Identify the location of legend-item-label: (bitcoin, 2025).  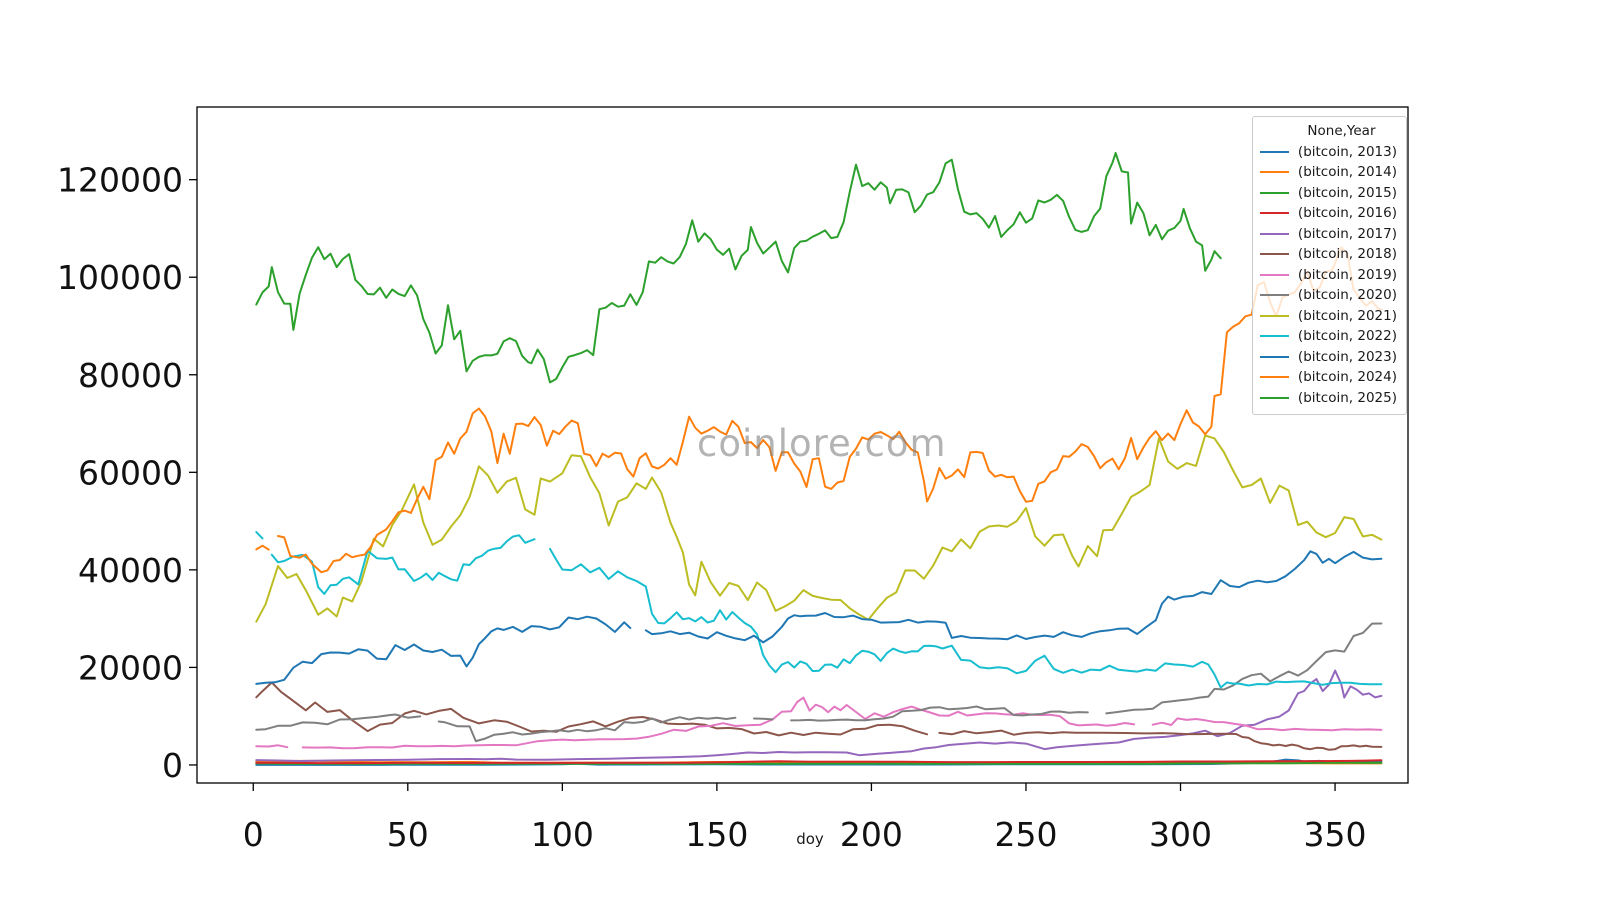
(1347, 397).